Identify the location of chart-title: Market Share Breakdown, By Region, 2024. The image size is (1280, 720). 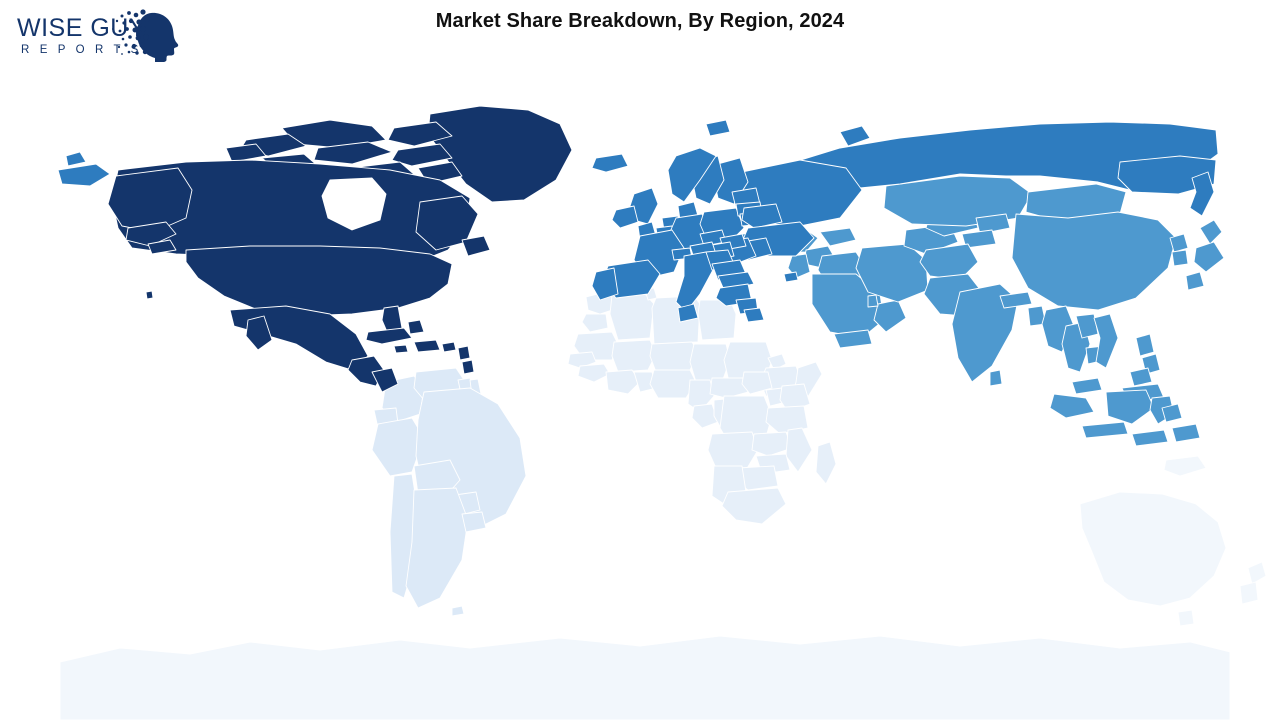
(640, 21).